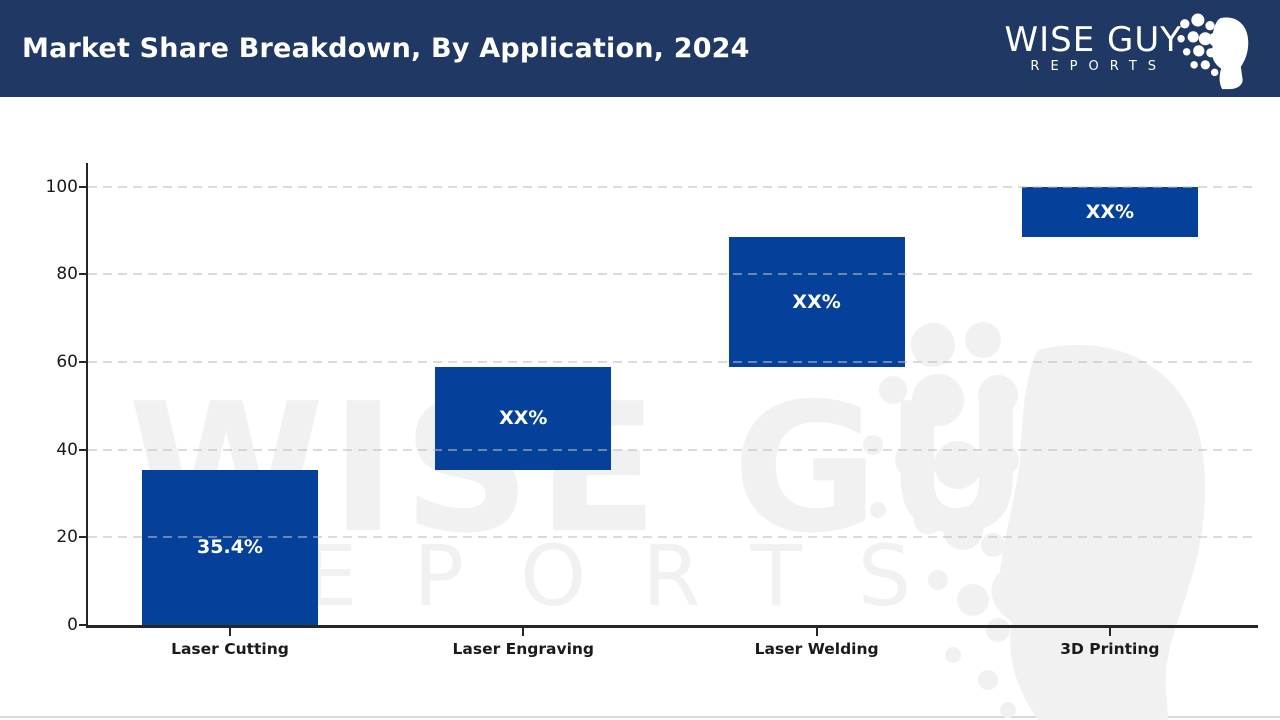 The image size is (1280, 720). I want to click on bar-laser-engraving: XX%, so click(523, 418).